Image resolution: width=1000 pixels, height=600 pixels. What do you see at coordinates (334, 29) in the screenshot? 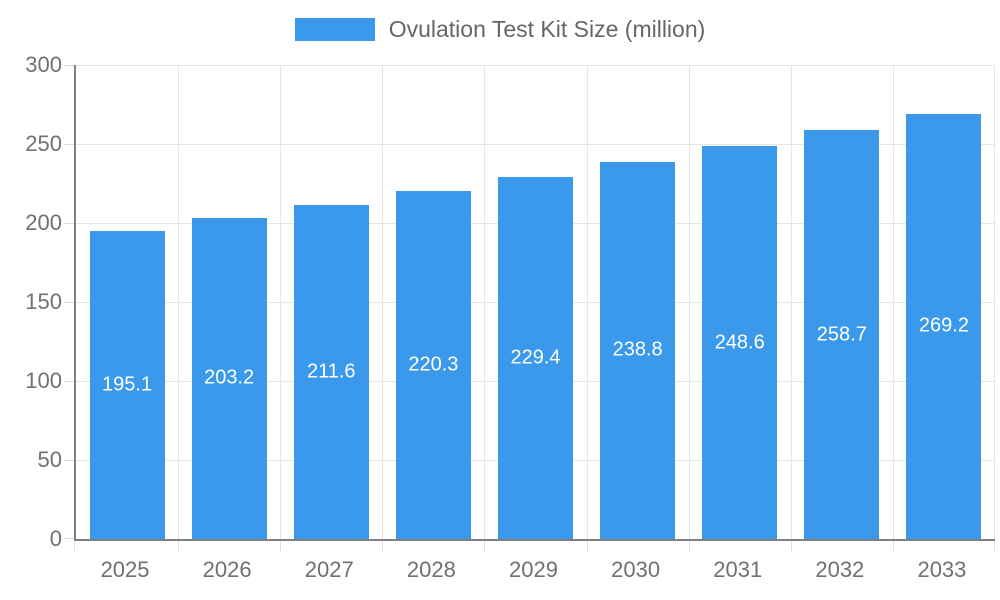
I see `legend-swatch` at bounding box center [334, 29].